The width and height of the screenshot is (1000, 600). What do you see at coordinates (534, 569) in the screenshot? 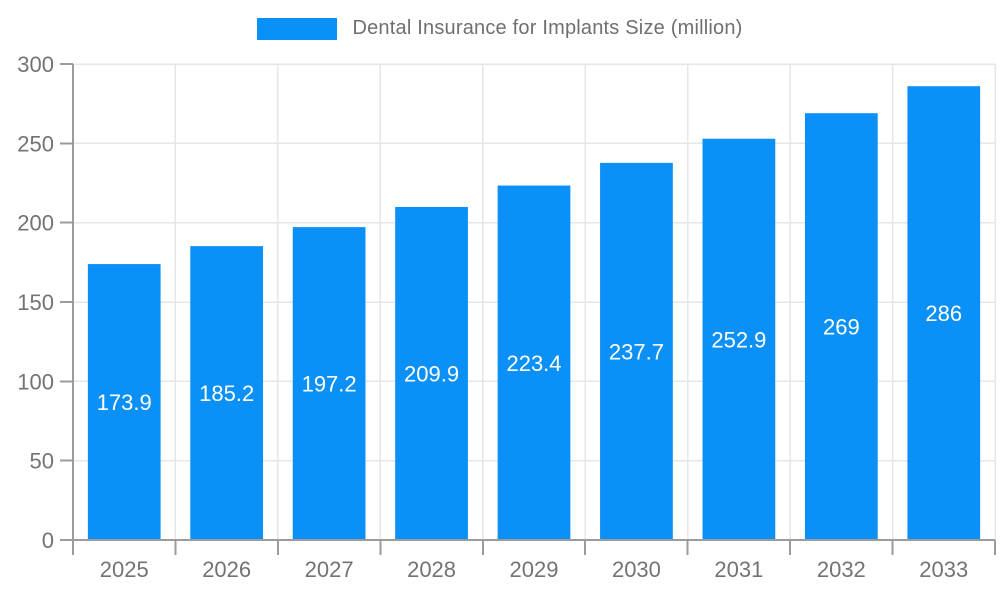
I see `x-tick-label: 2029` at bounding box center [534, 569].